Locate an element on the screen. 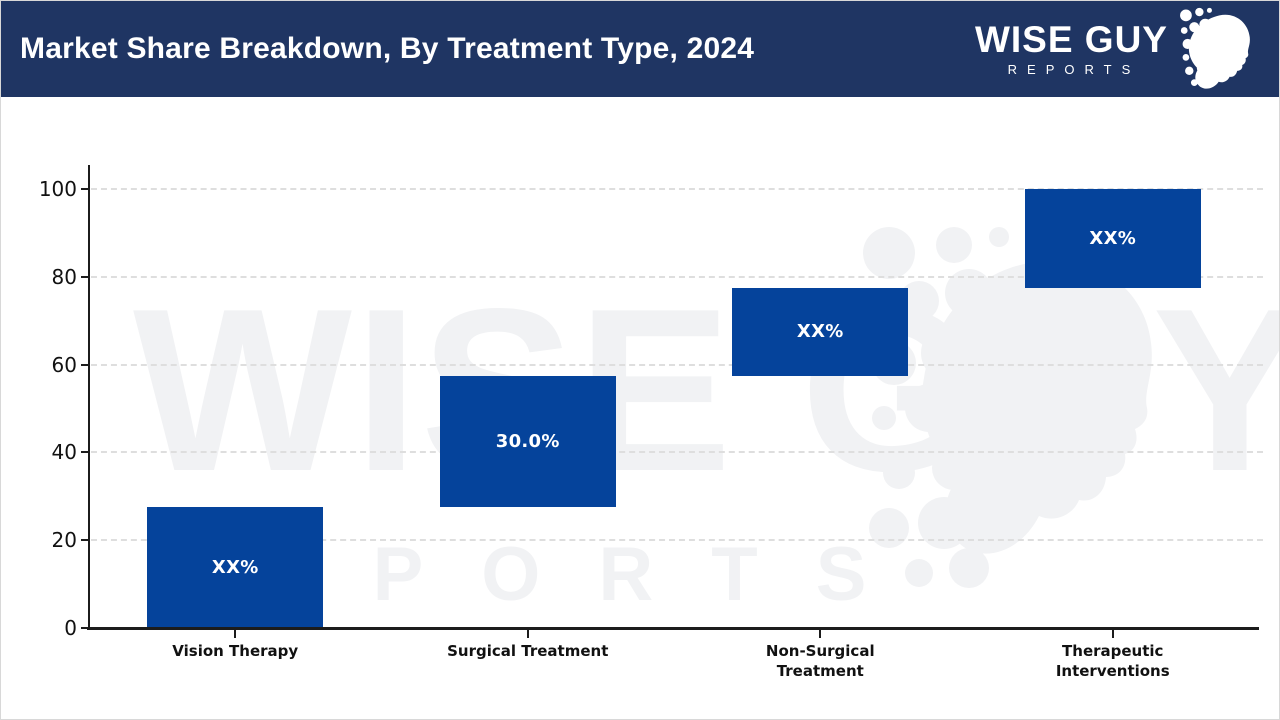 The height and width of the screenshot is (720, 1280). brand-subname: REPORTS is located at coordinates (1074, 69).